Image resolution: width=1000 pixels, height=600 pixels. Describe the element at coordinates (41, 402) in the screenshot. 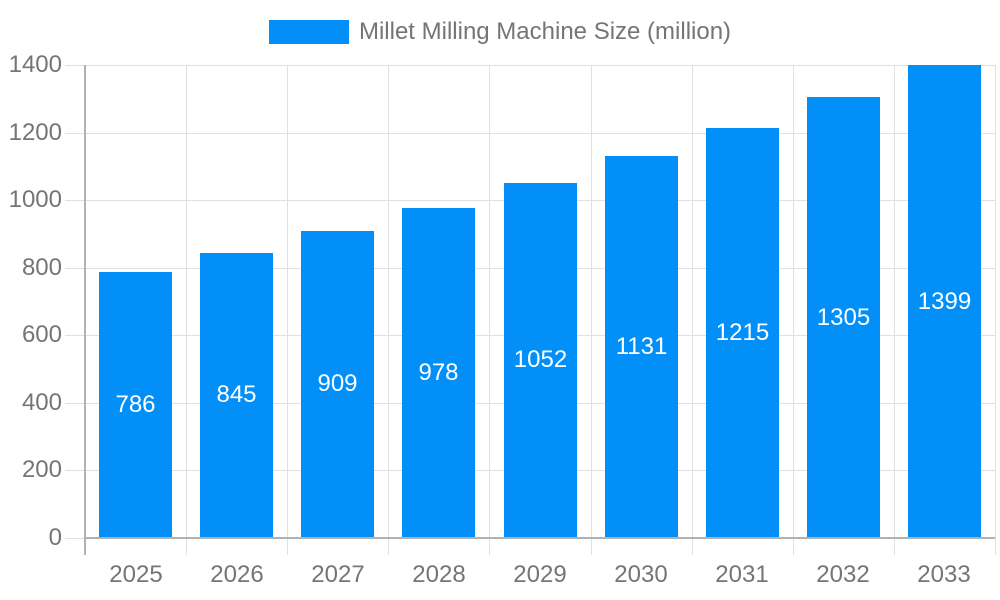

I see `y-axis-label: 400` at that location.